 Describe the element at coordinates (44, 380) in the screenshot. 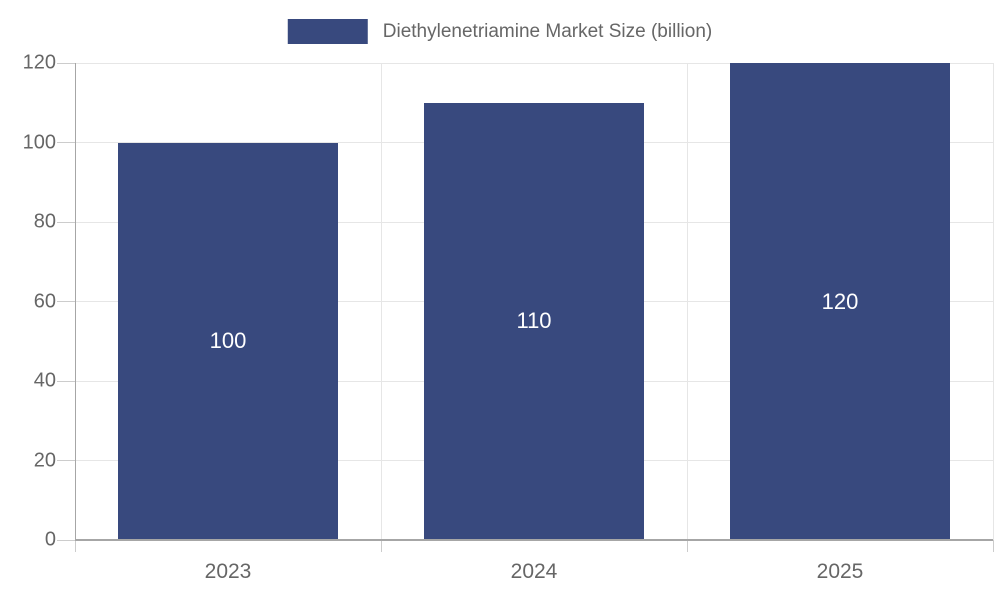

I see `y-axis-tick-label: 40` at that location.